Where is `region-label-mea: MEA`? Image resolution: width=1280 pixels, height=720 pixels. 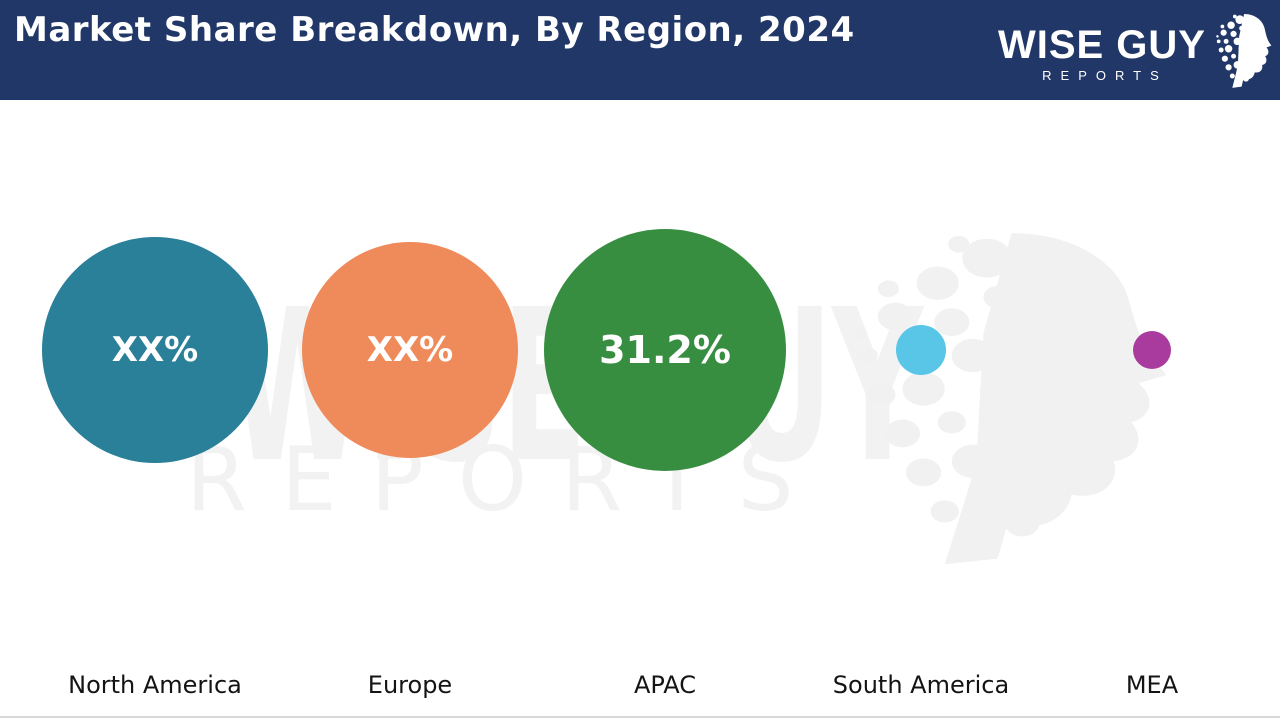 region-label-mea: MEA is located at coordinates (1152, 685).